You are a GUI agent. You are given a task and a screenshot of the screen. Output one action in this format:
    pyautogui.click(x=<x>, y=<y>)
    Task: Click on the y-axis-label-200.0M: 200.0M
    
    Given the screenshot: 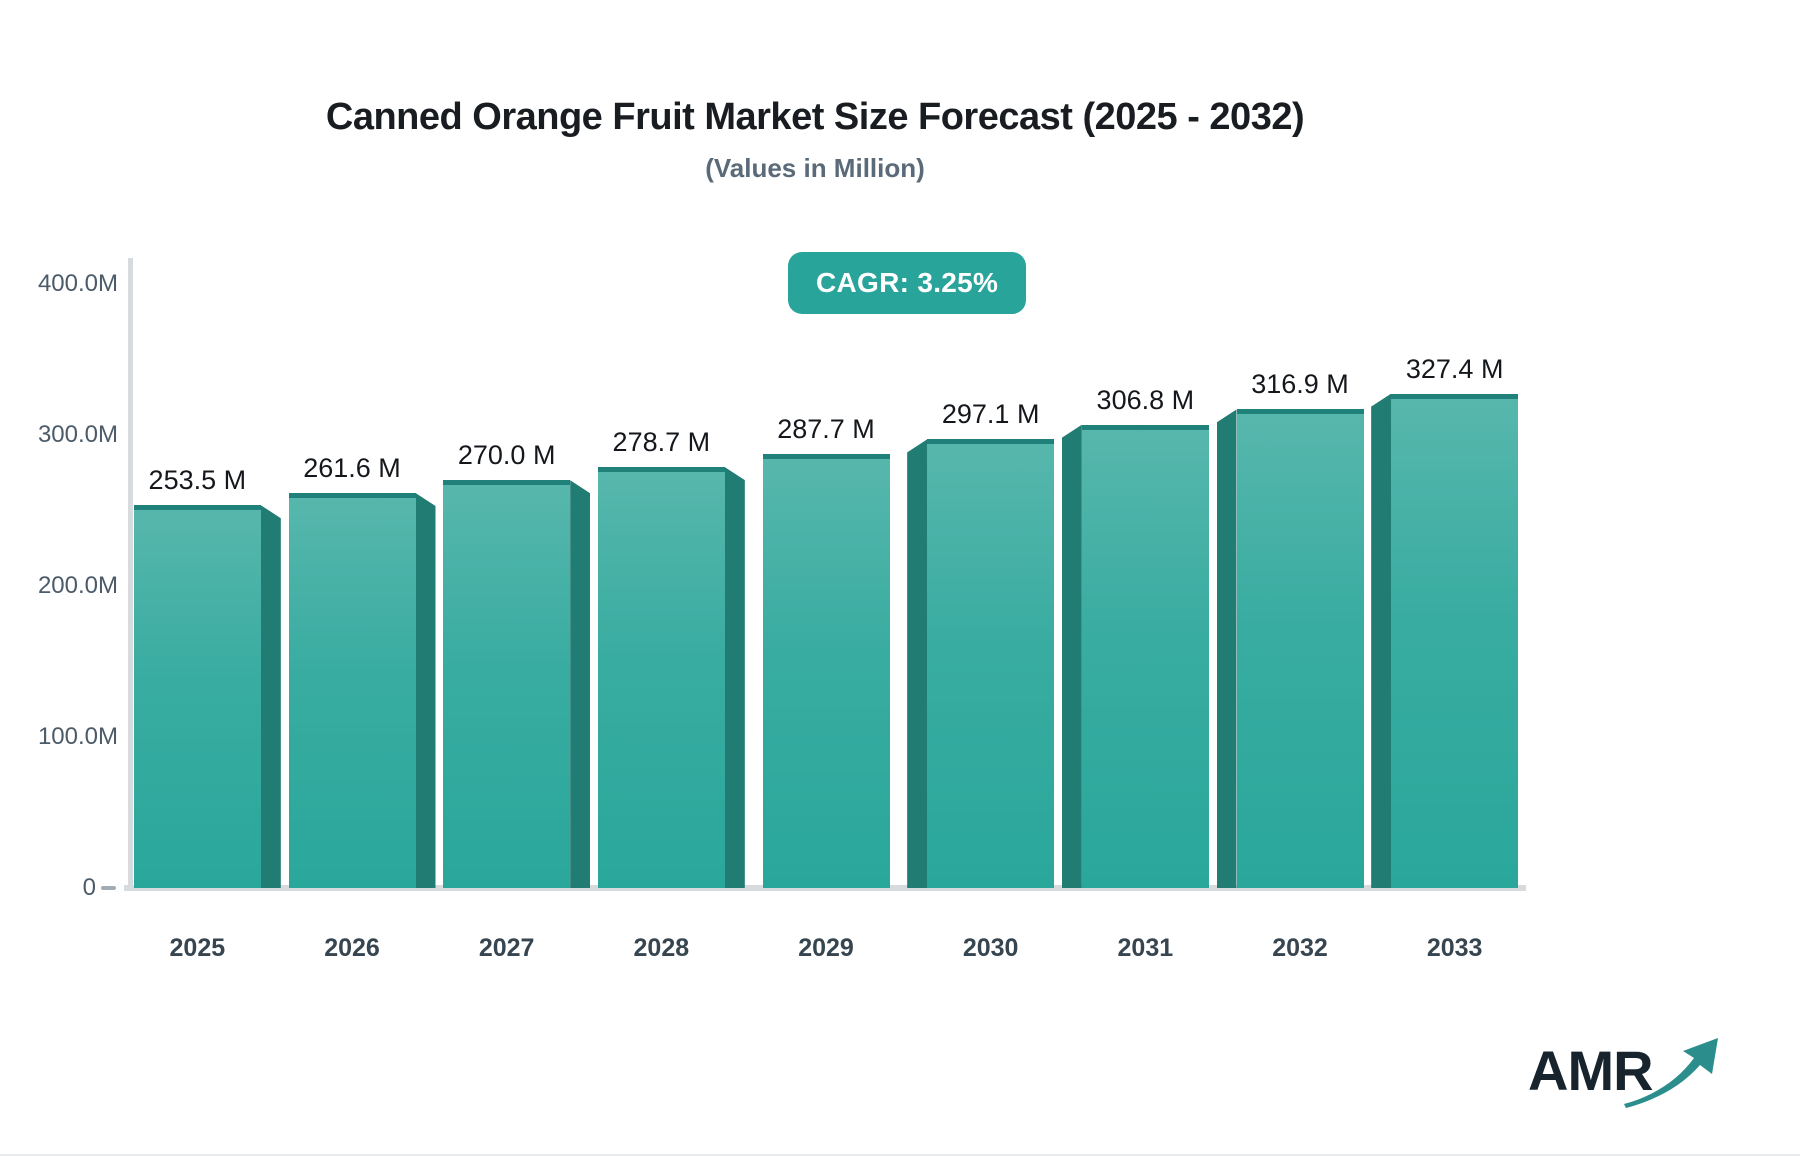 What is the action you would take?
    pyautogui.click(x=77, y=585)
    